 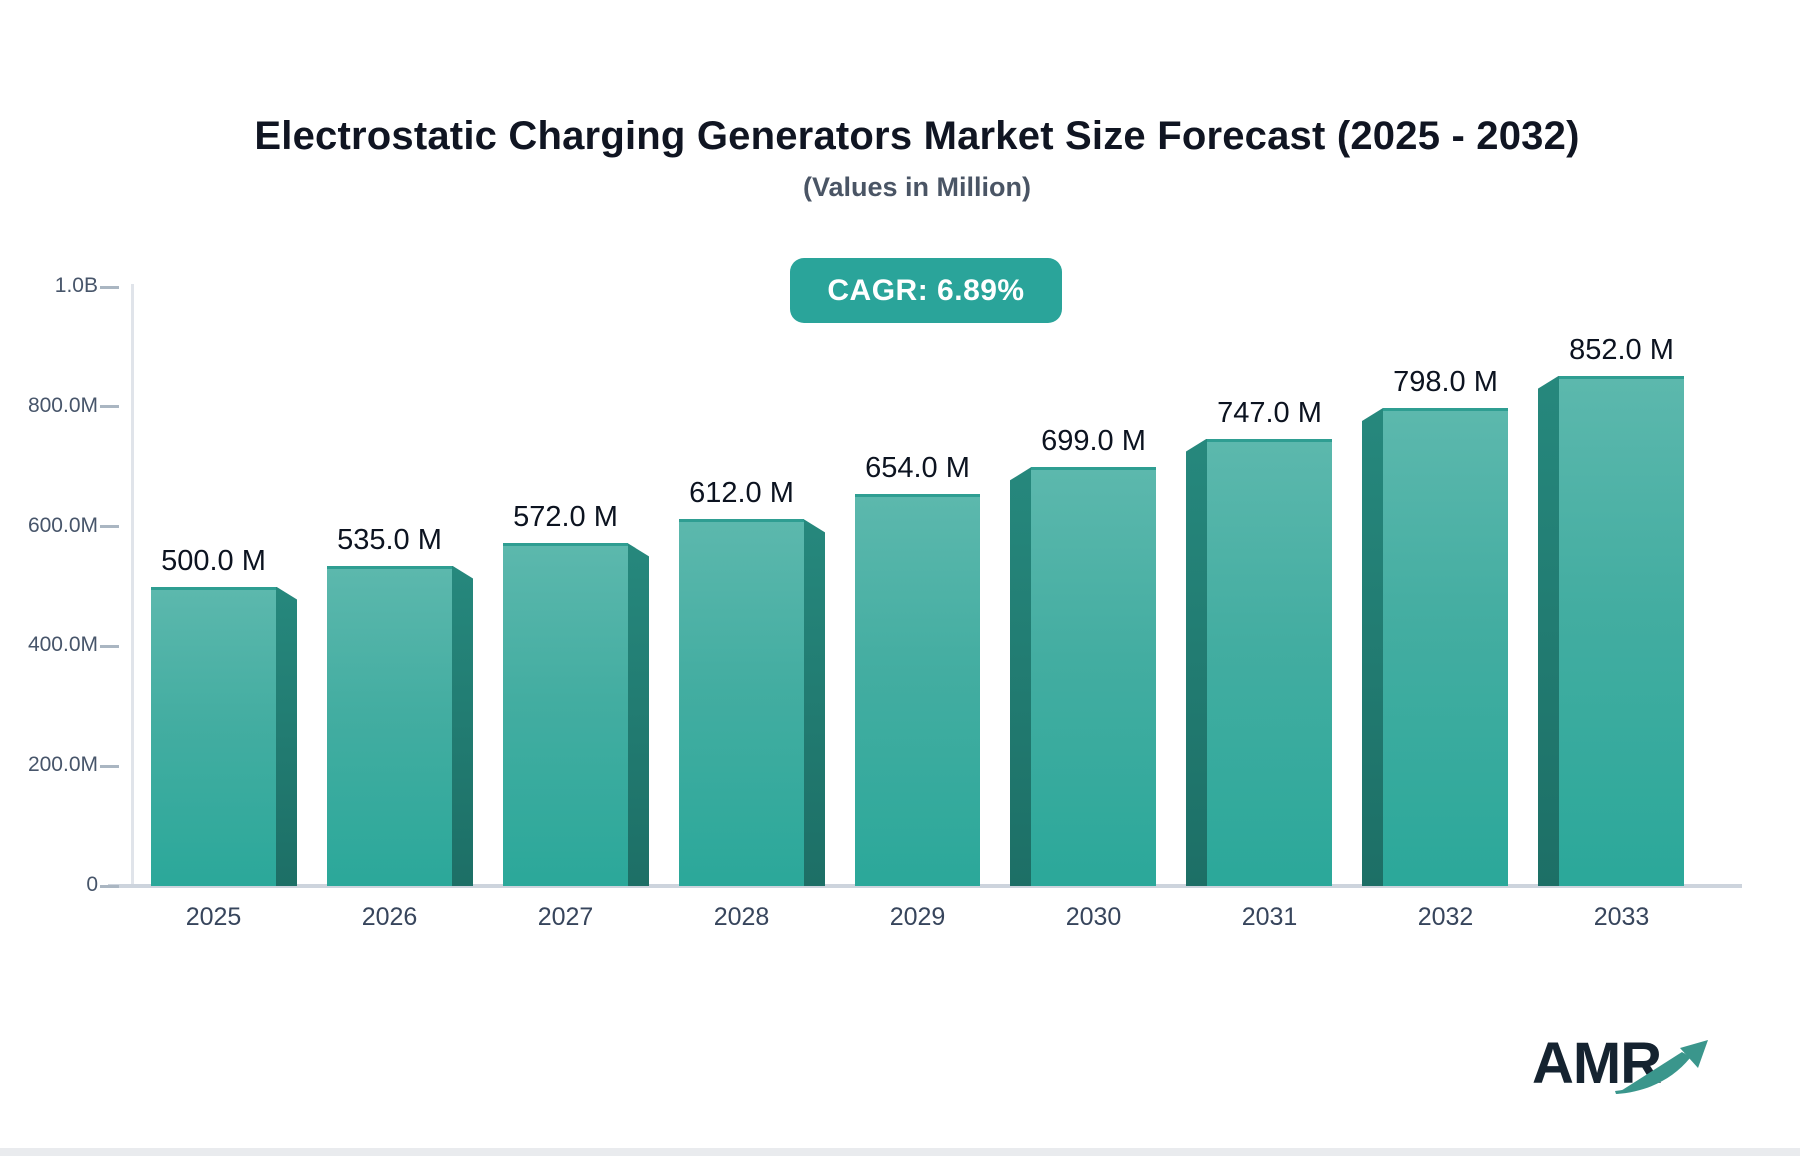 I want to click on bar-value-label: 572.0 M, so click(x=565, y=517).